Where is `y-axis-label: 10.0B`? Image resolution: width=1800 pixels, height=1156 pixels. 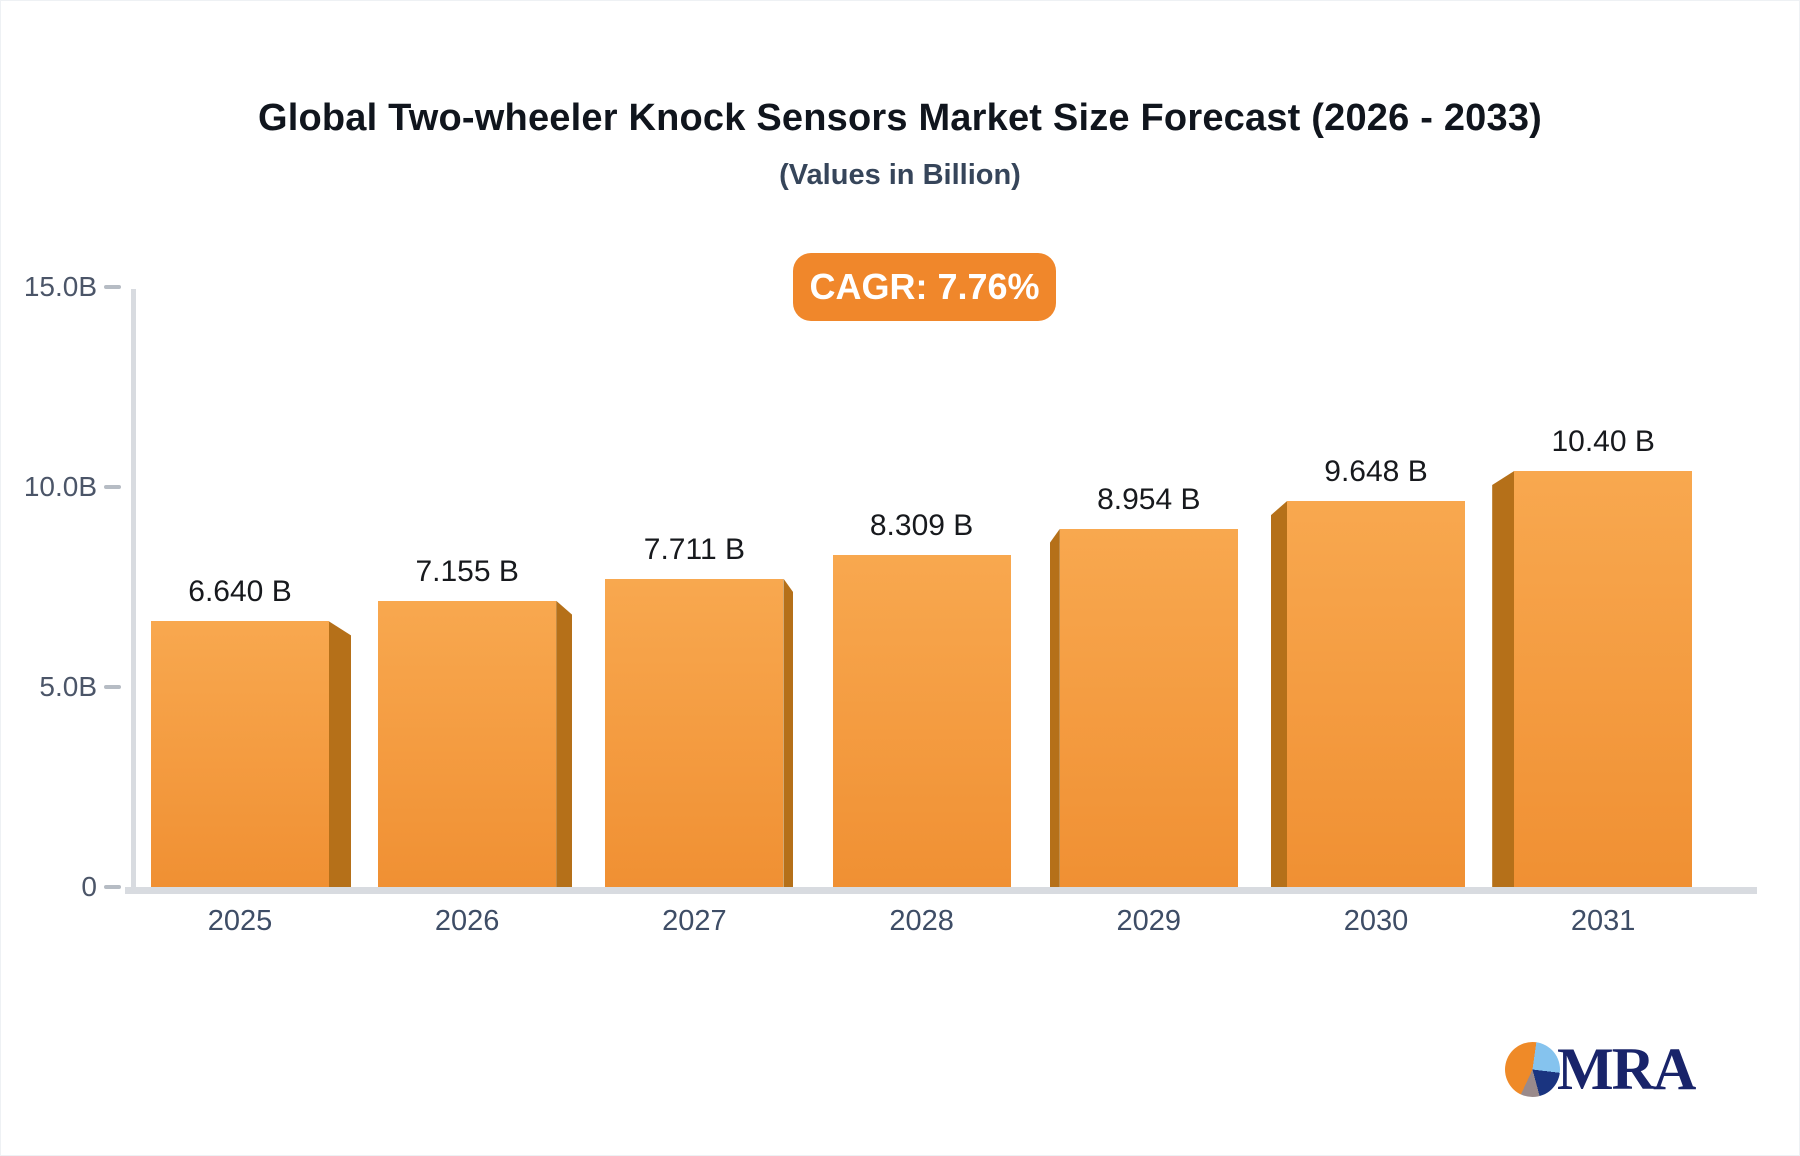
y-axis-label: 10.0B is located at coordinates (60, 486).